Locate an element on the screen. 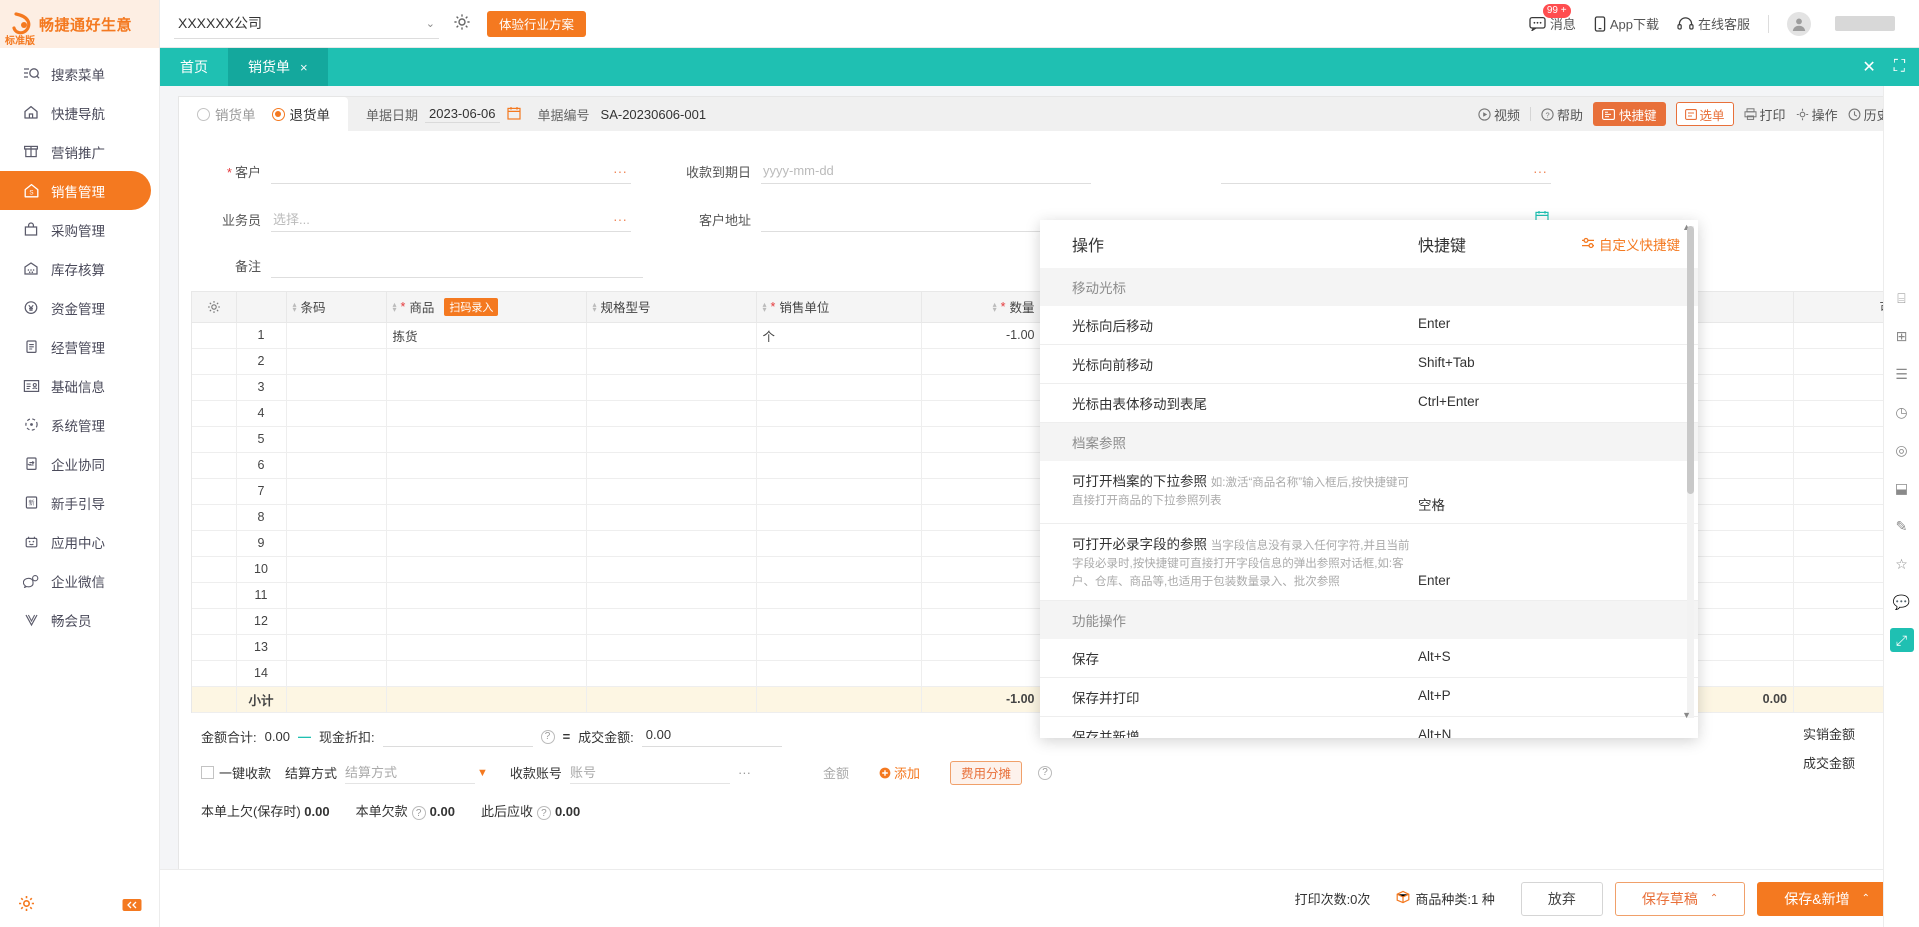 Image resolution: width=1919 pixels, height=927 pixels. messages-button: 消息 99 + is located at coordinates (1552, 18).